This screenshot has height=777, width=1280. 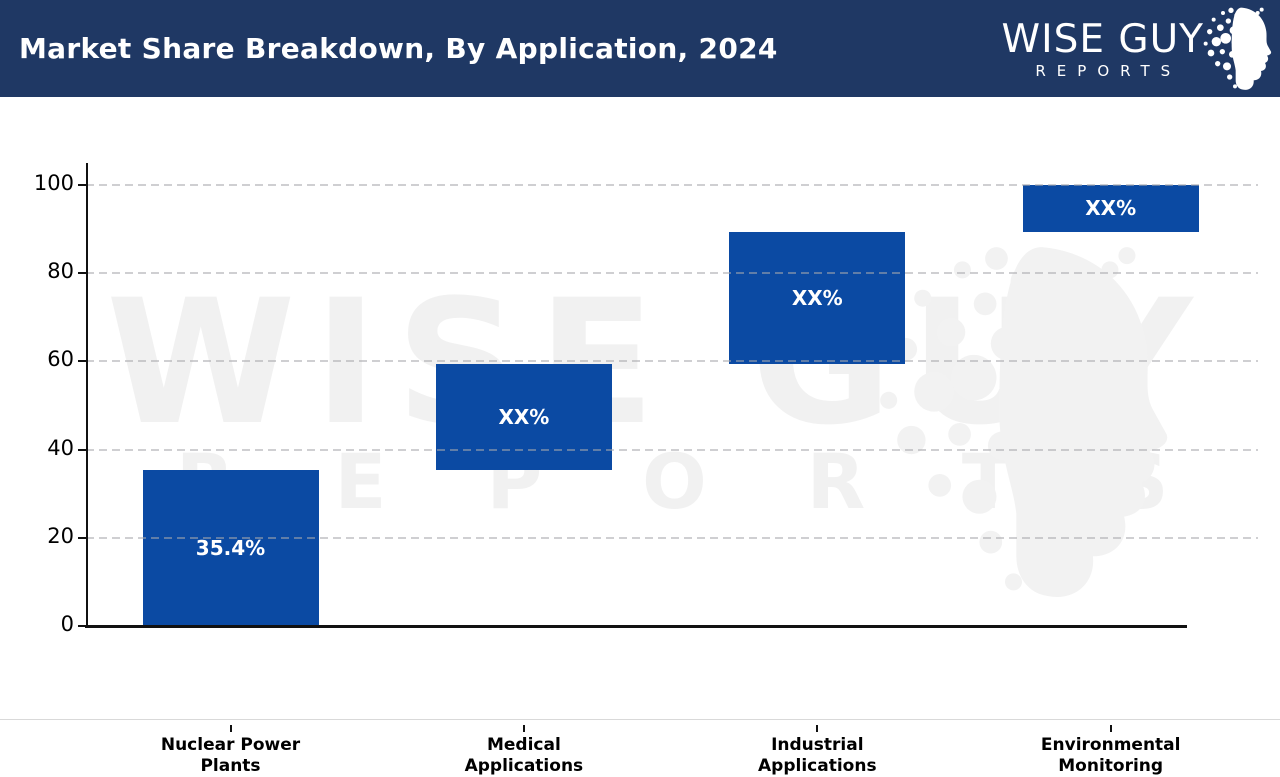 What do you see at coordinates (1024, 422) in the screenshot?
I see `watermark-head-icon` at bounding box center [1024, 422].